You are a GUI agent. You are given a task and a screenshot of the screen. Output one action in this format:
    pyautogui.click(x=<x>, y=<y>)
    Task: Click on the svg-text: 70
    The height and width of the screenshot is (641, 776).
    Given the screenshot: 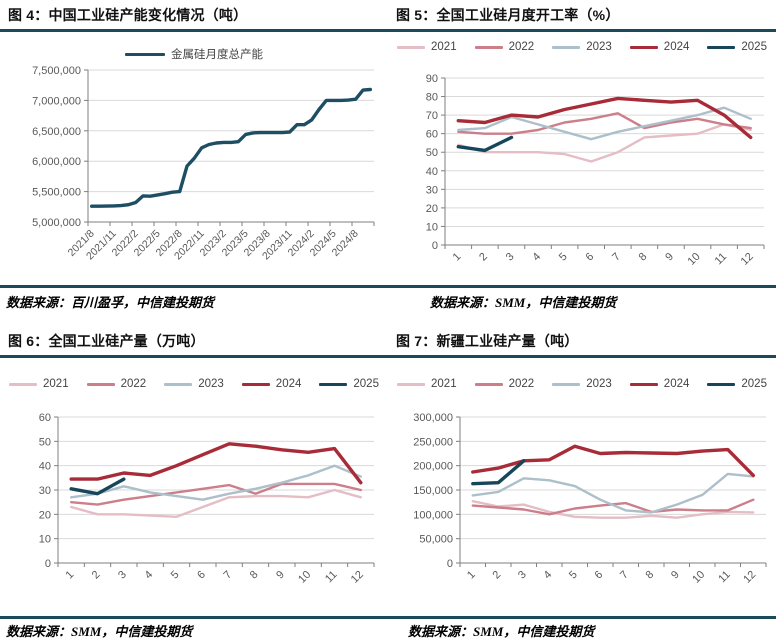 What is the action you would take?
    pyautogui.click(x=432, y=116)
    